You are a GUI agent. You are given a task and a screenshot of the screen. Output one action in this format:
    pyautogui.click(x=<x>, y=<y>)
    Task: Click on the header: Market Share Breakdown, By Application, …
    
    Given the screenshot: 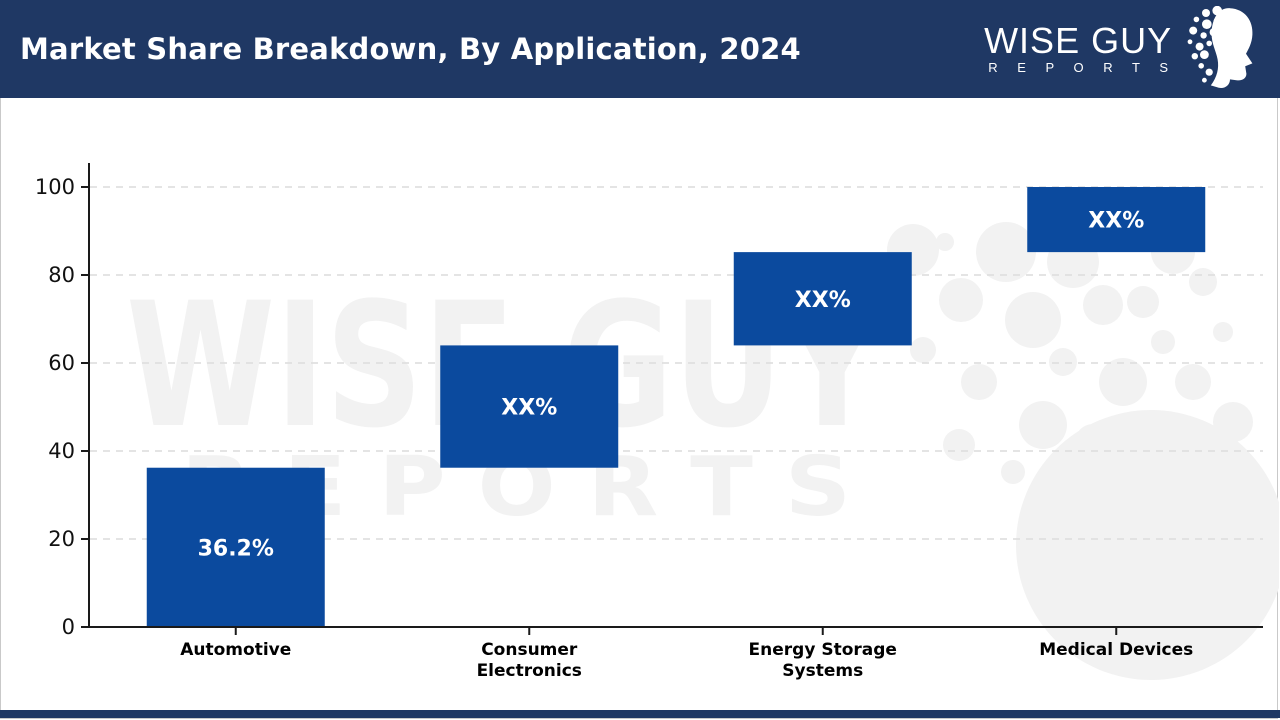 What is the action you would take?
    pyautogui.click(x=640, y=49)
    